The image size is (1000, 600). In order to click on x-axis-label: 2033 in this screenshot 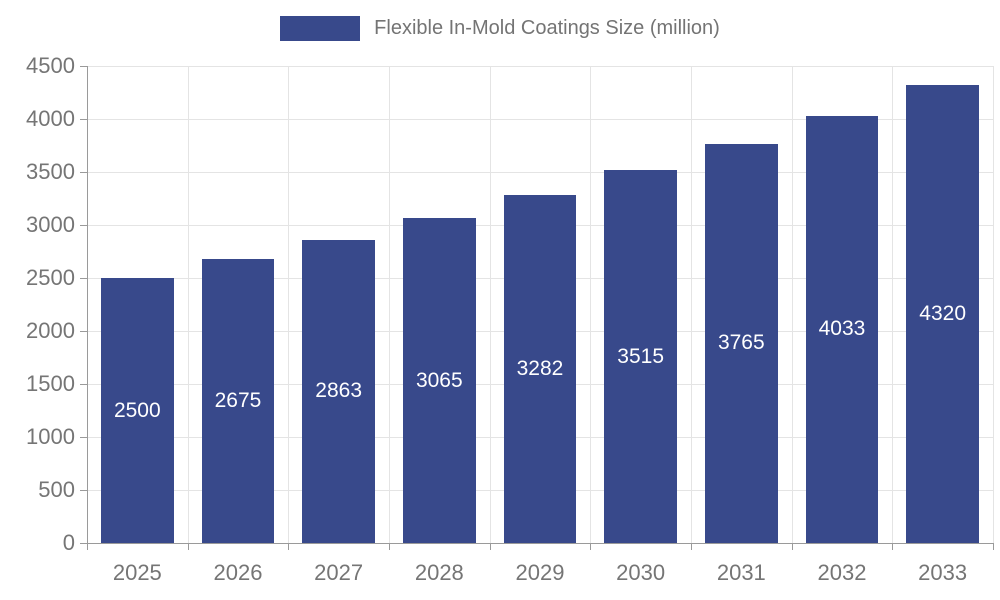, I will do `click(943, 572)`.